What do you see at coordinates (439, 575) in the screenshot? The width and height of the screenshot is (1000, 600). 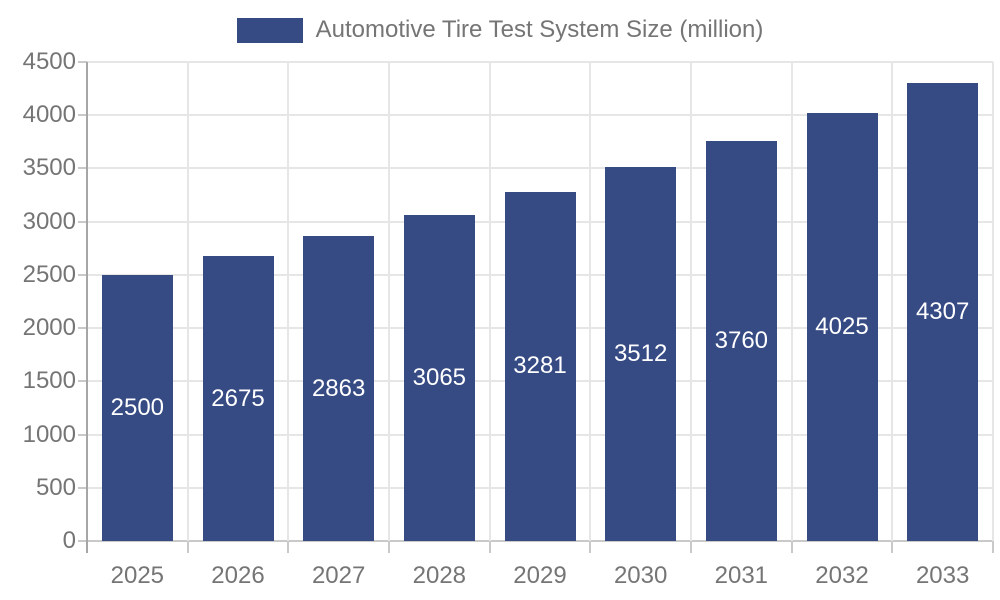 I see `x-axis-tick-label: 2028` at bounding box center [439, 575].